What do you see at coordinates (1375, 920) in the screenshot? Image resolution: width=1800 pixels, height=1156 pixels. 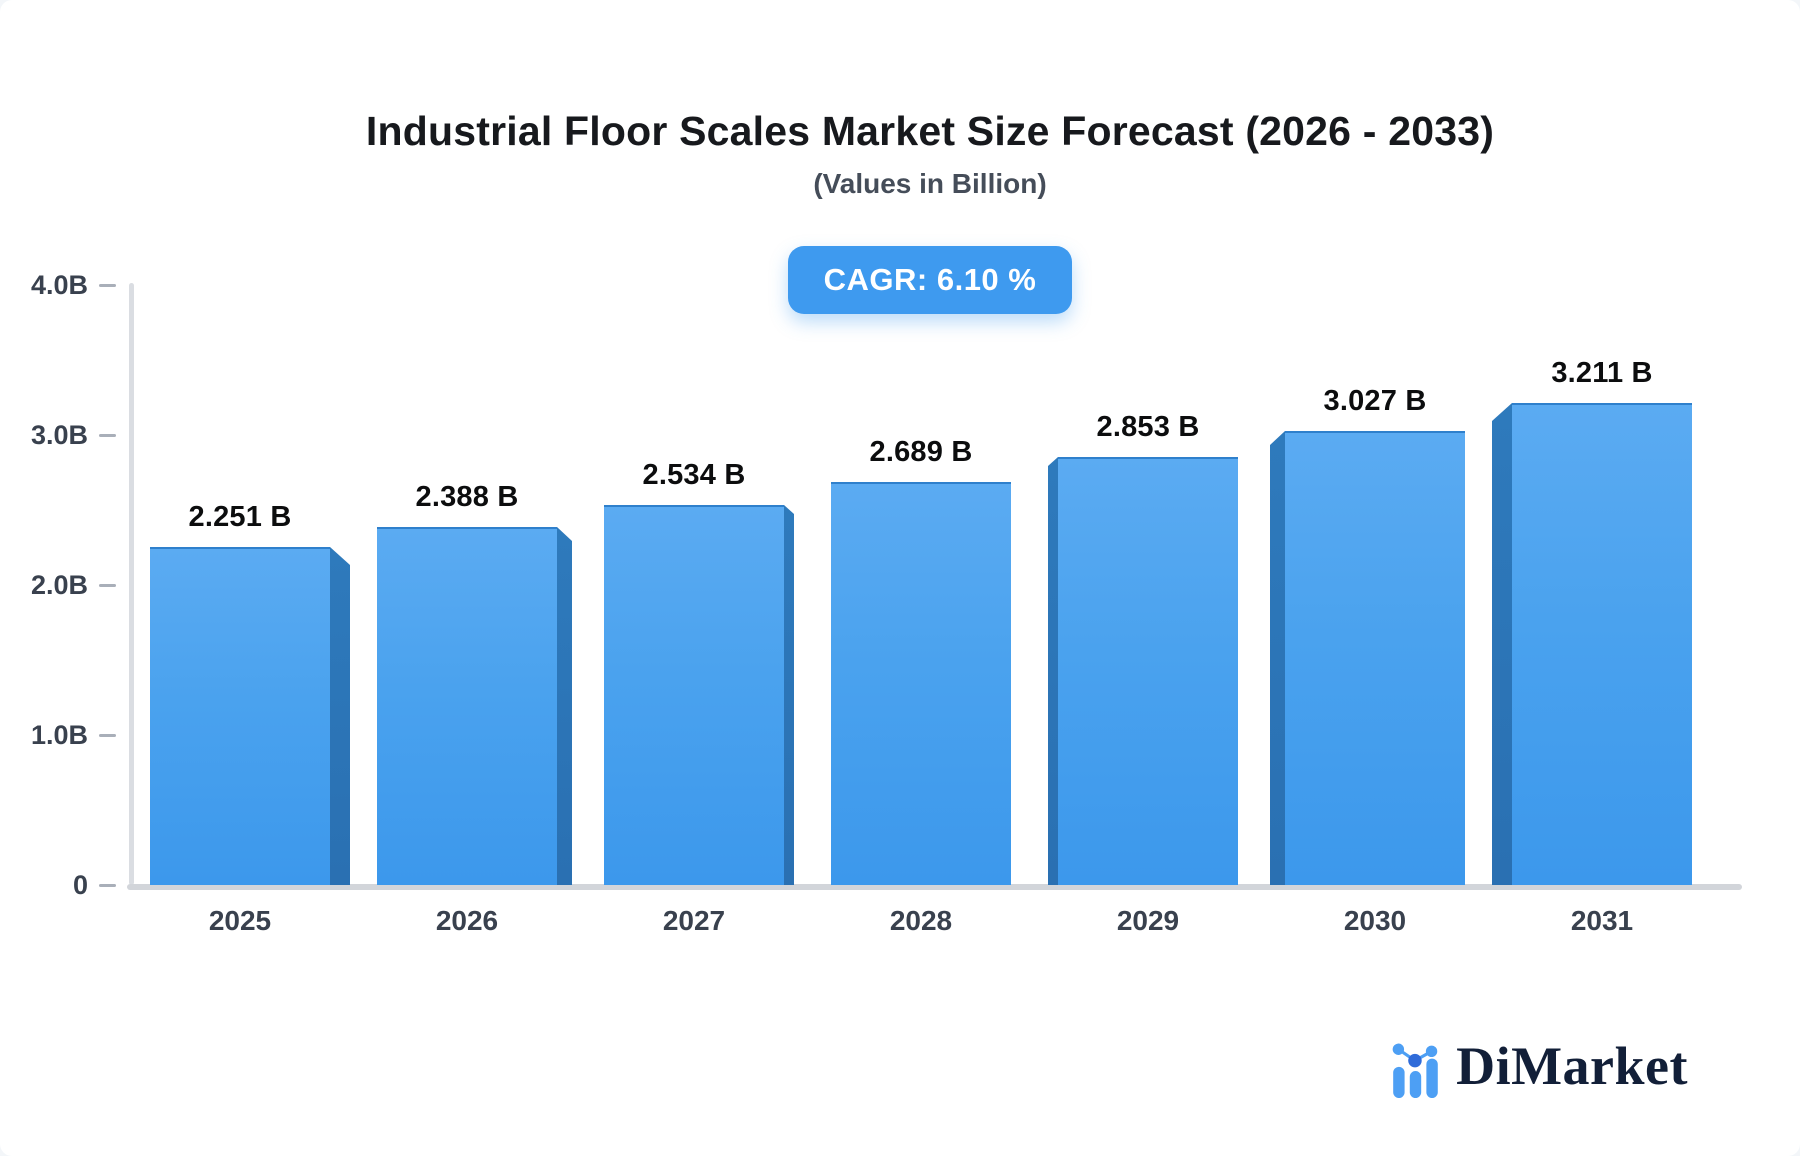 I see `x-axis-label: 2030` at bounding box center [1375, 920].